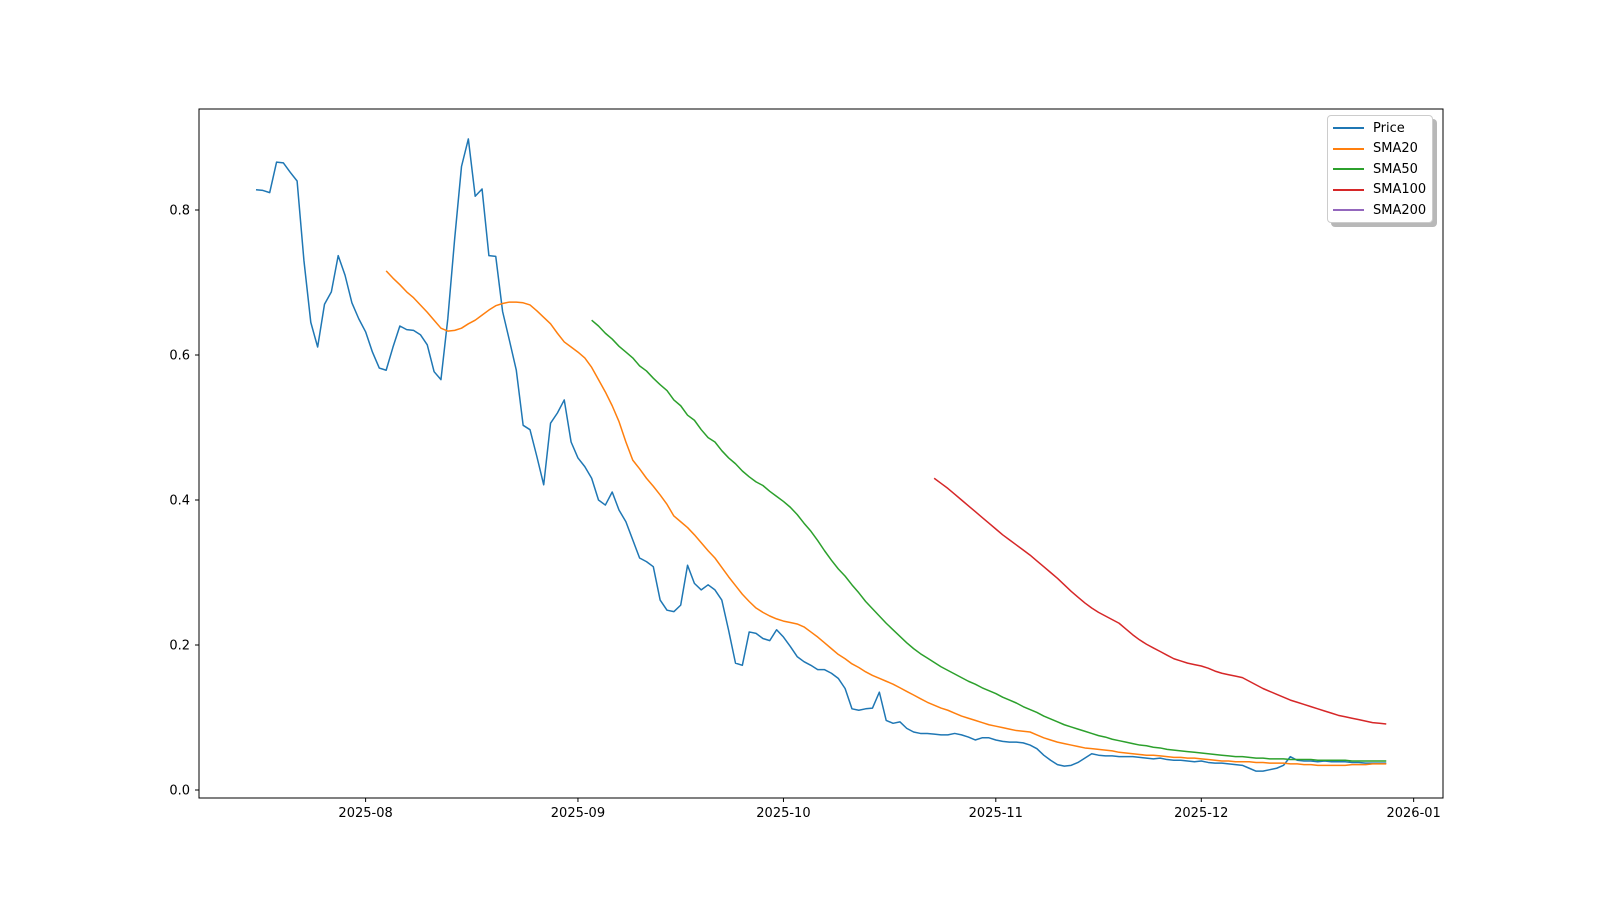 This screenshot has height=900, width=1600. Describe the element at coordinates (1201, 813) in the screenshot. I see `x-tick-label: 2025-12` at that location.